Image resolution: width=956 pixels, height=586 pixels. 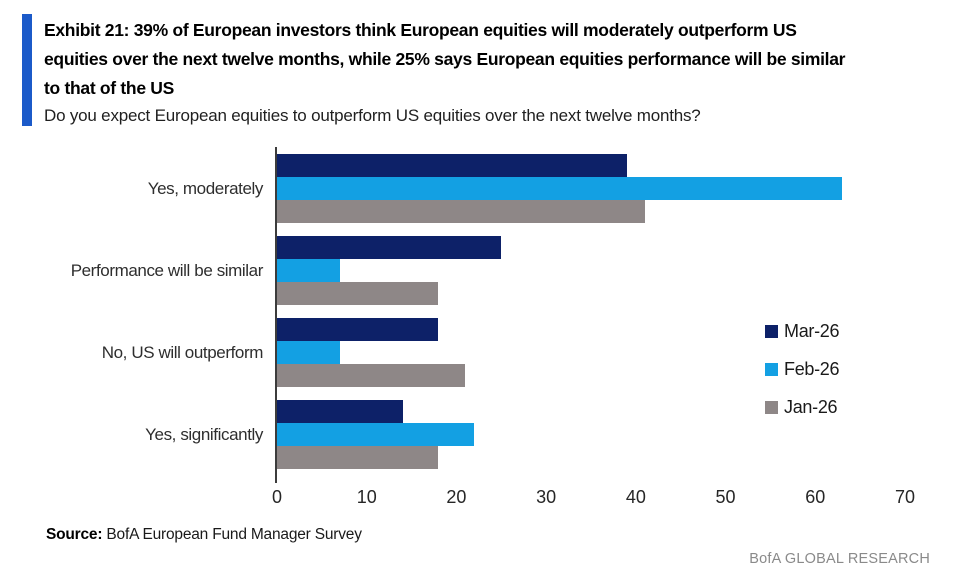 I want to click on x-tick-label: 0, so click(x=277, y=497).